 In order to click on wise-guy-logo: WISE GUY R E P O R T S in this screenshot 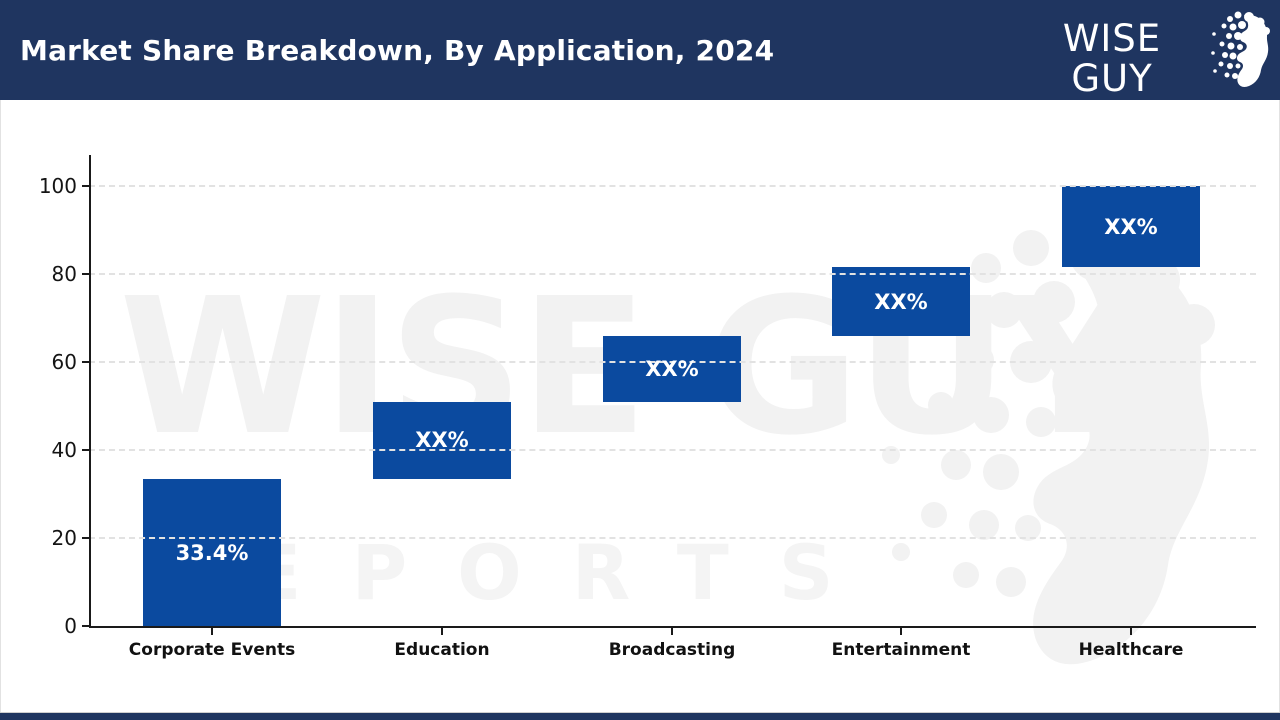, I will do `click(1143, 68)`.